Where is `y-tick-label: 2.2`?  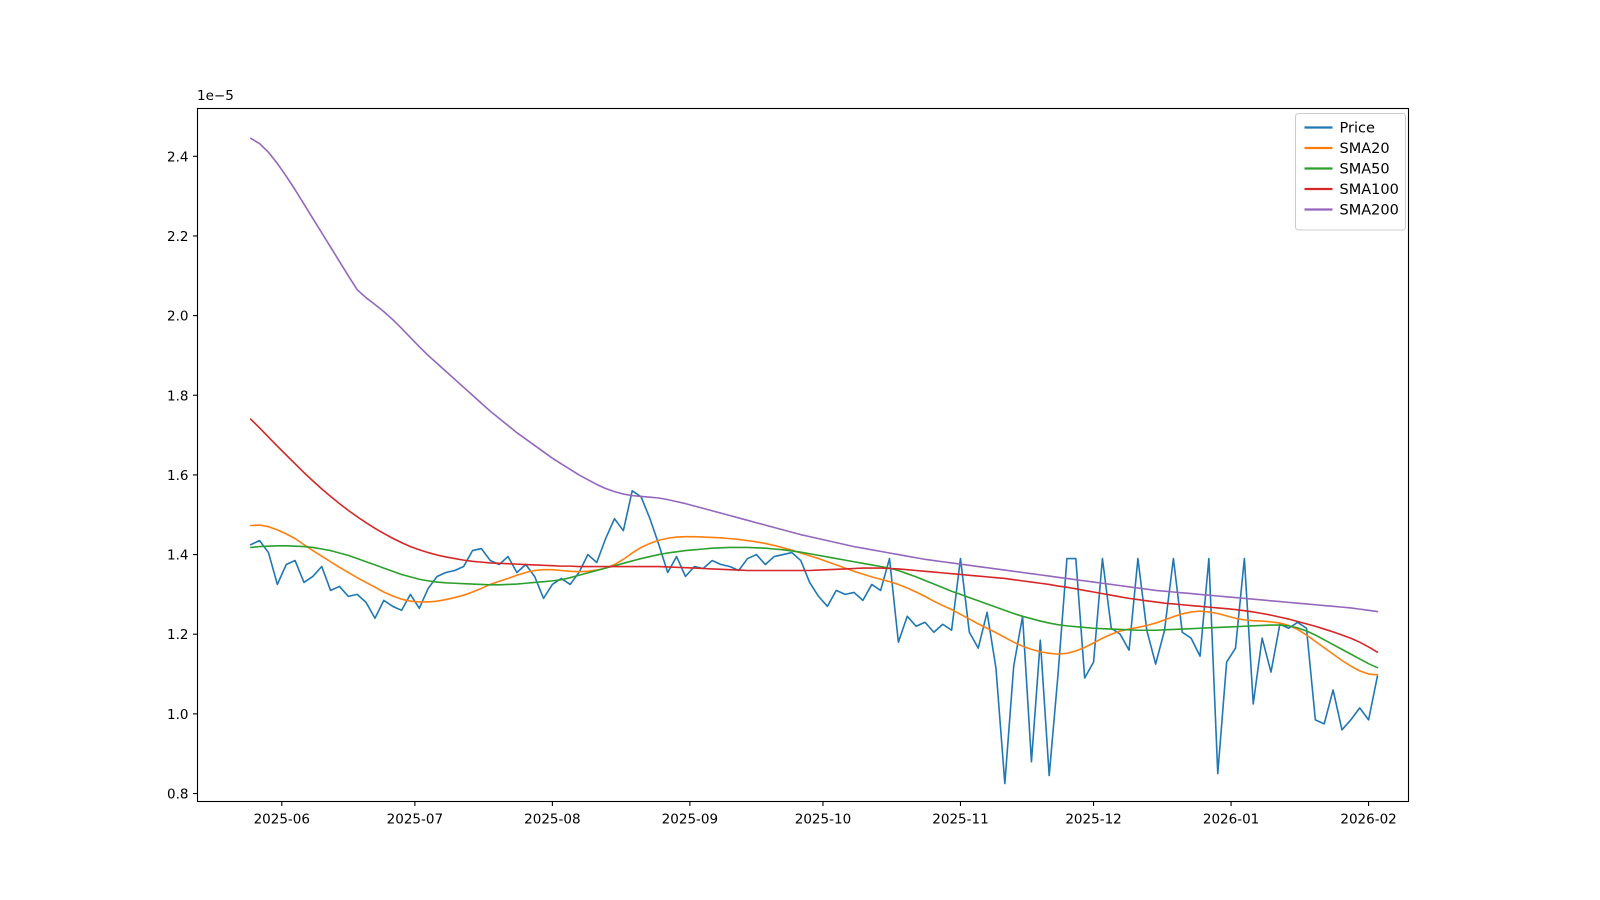
y-tick-label: 2.2 is located at coordinates (177, 237).